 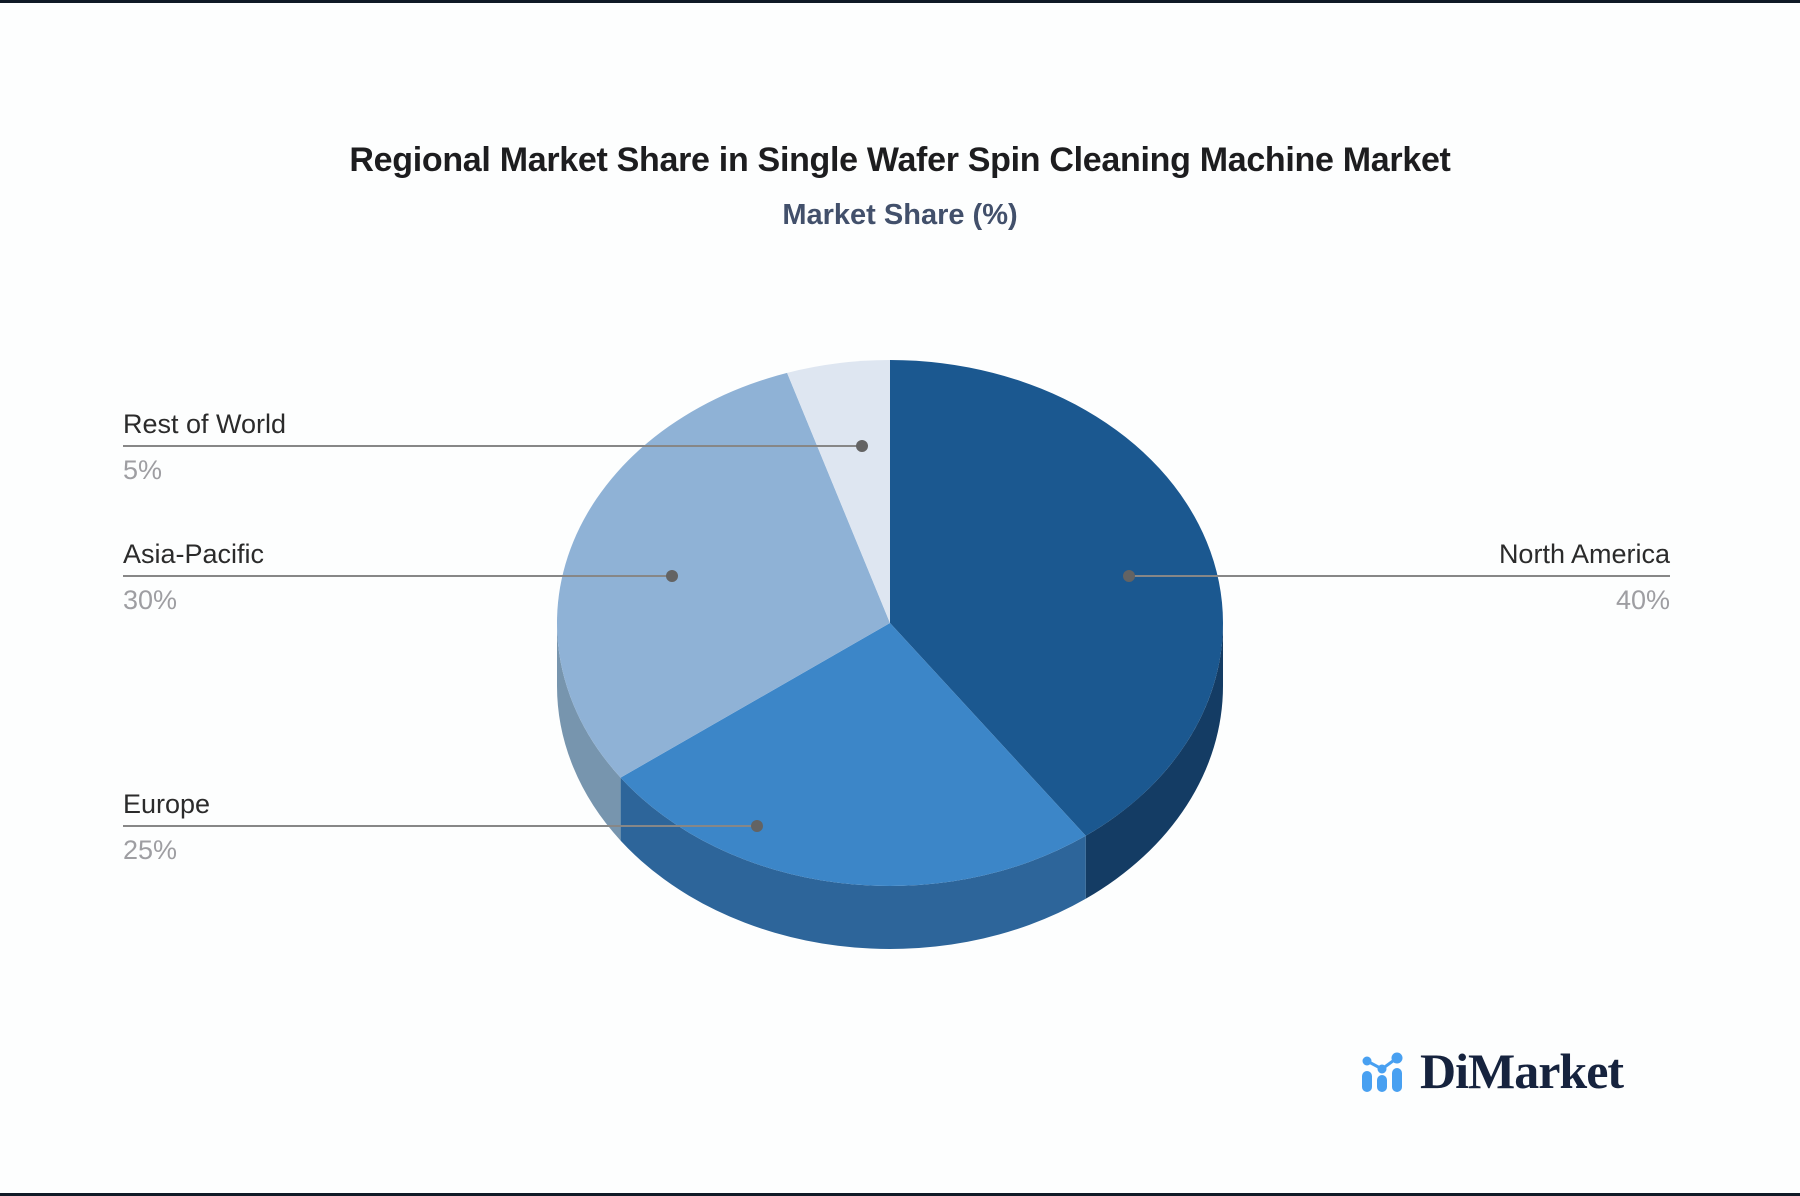 I want to click on brand-name: DiMarket, so click(x=1522, y=1071).